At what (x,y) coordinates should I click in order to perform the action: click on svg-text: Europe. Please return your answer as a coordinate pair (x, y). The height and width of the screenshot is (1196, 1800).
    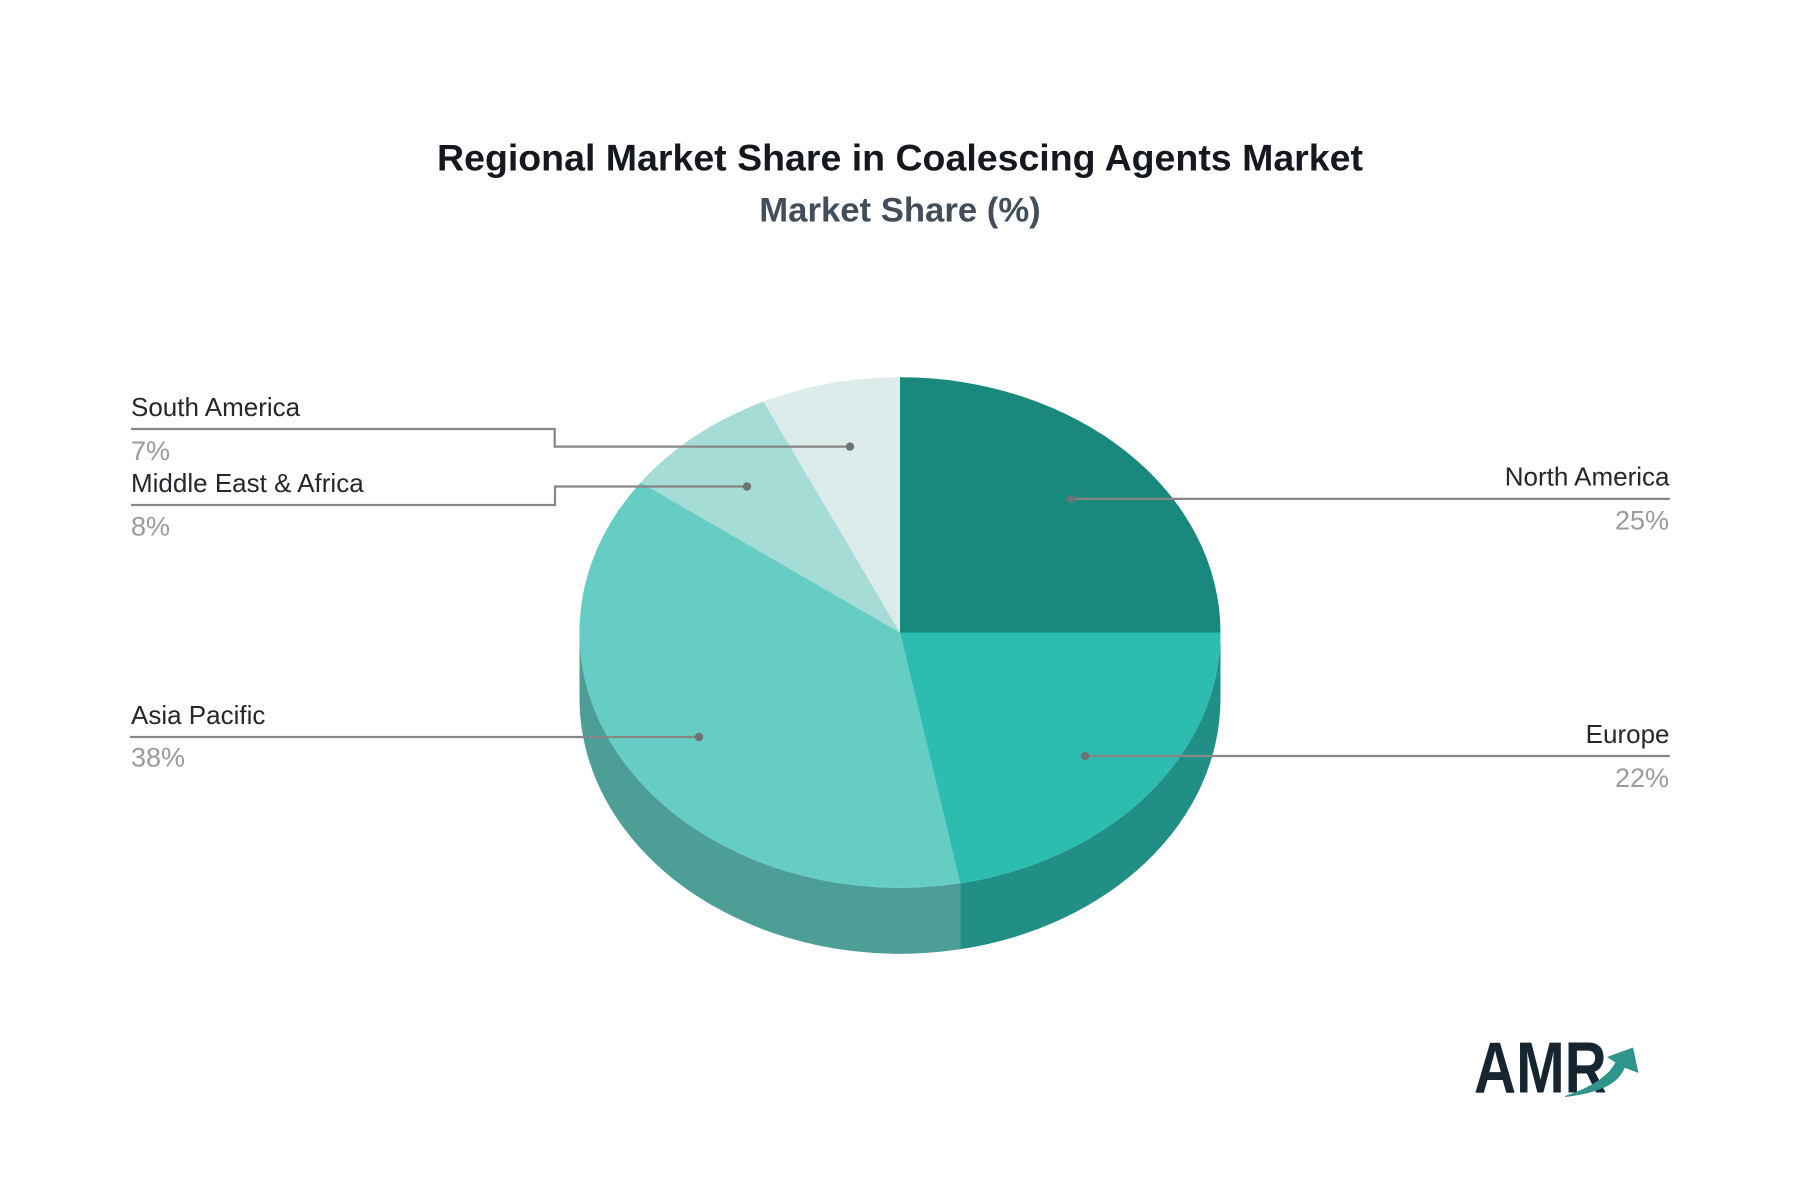
    Looking at the image, I should click on (1628, 734).